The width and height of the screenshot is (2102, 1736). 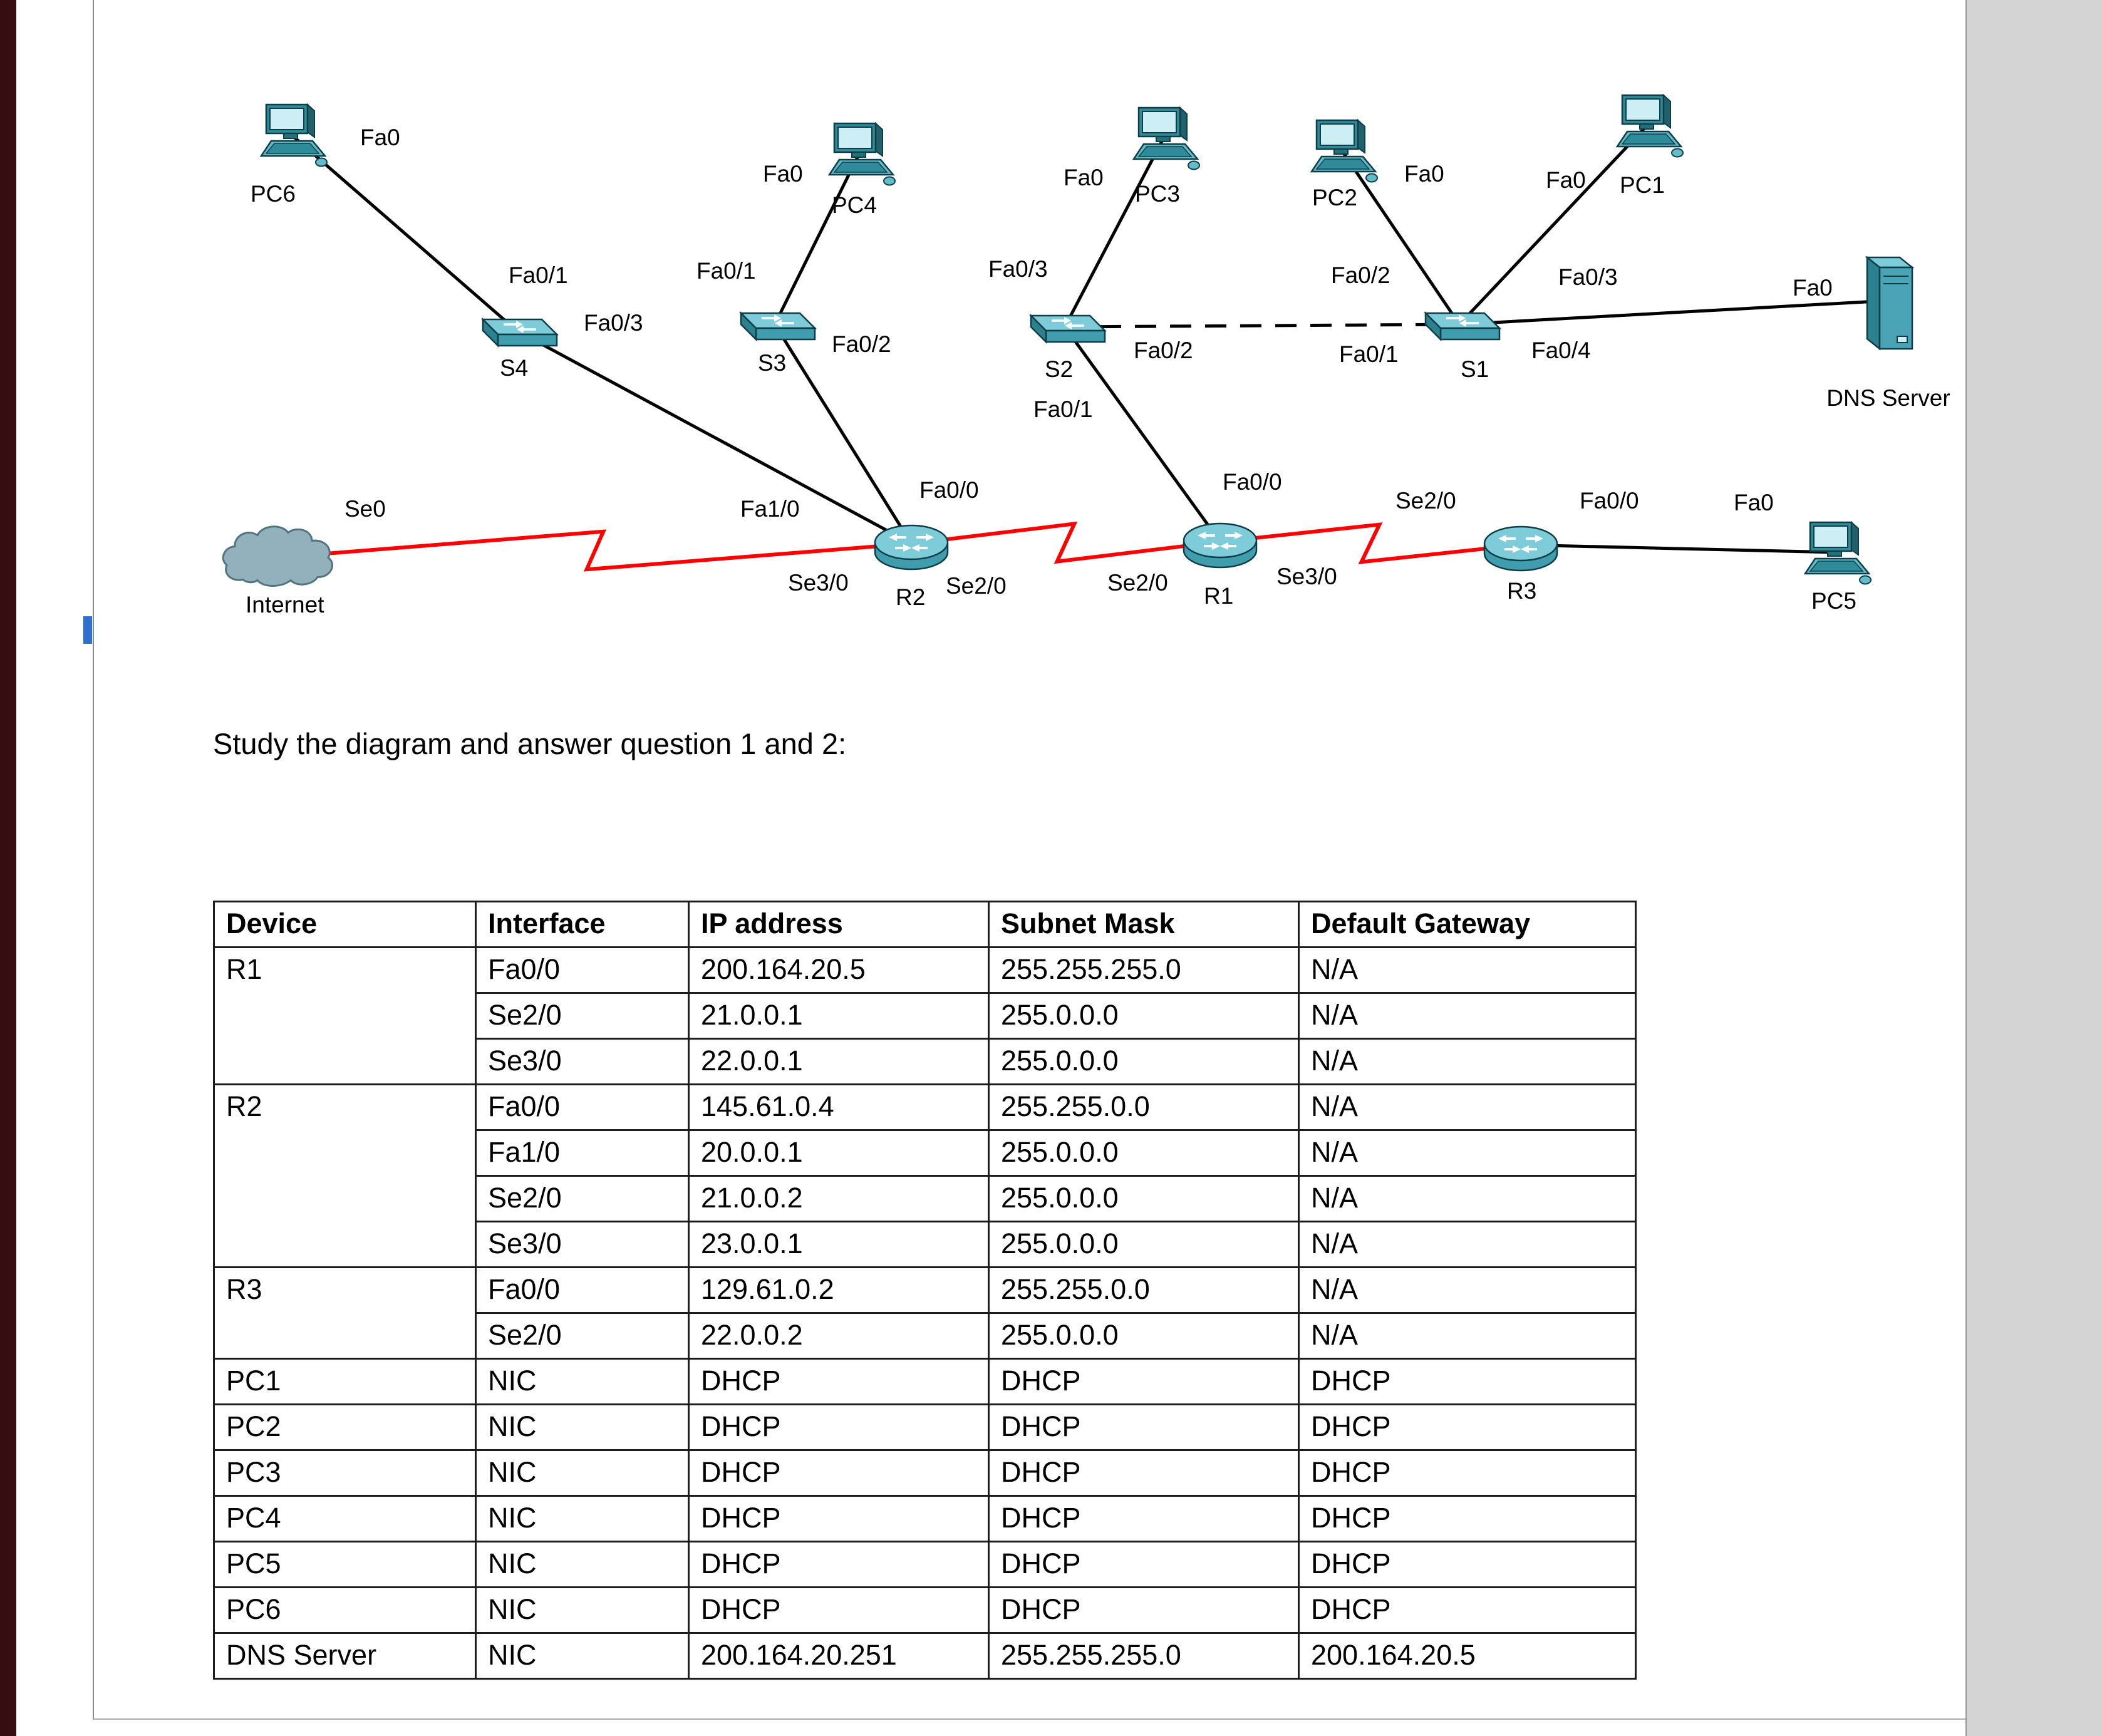 What do you see at coordinates (839, 970) in the screenshot?
I see `ip-cell: 200.164.20.5` at bounding box center [839, 970].